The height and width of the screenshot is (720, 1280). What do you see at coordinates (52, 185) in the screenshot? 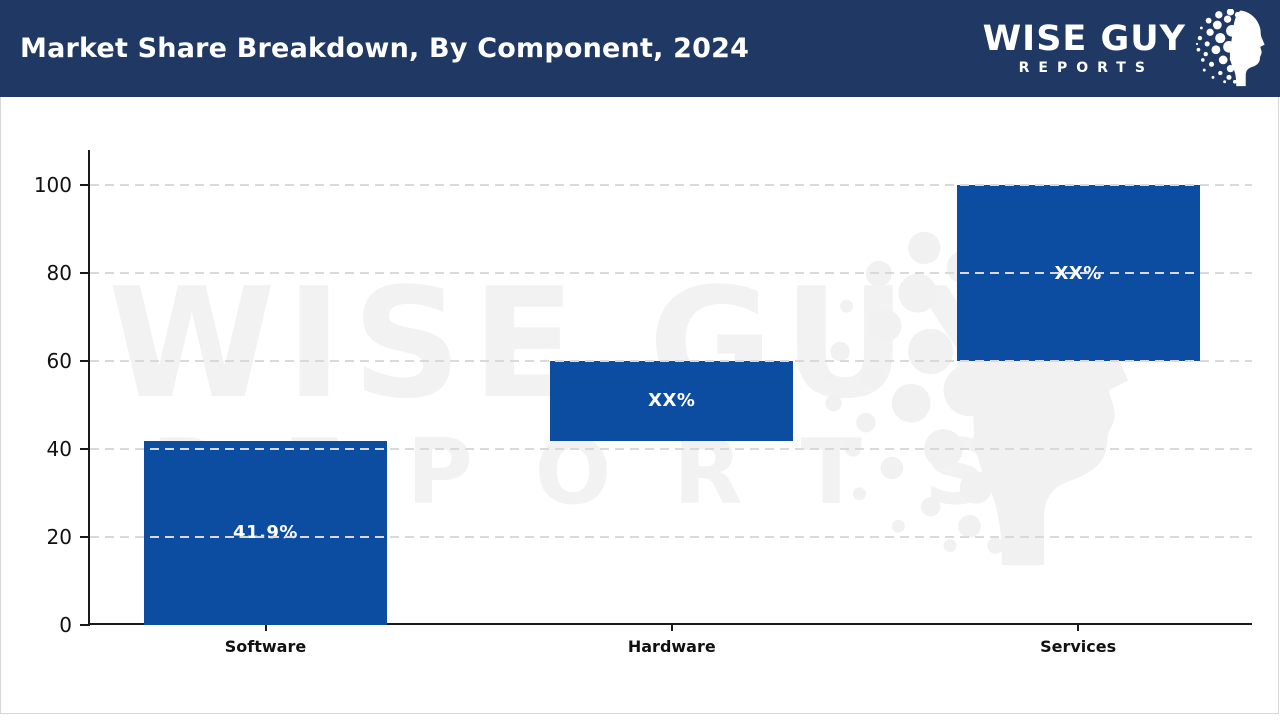
I see `y-axis-tick-label: 100` at bounding box center [52, 185].